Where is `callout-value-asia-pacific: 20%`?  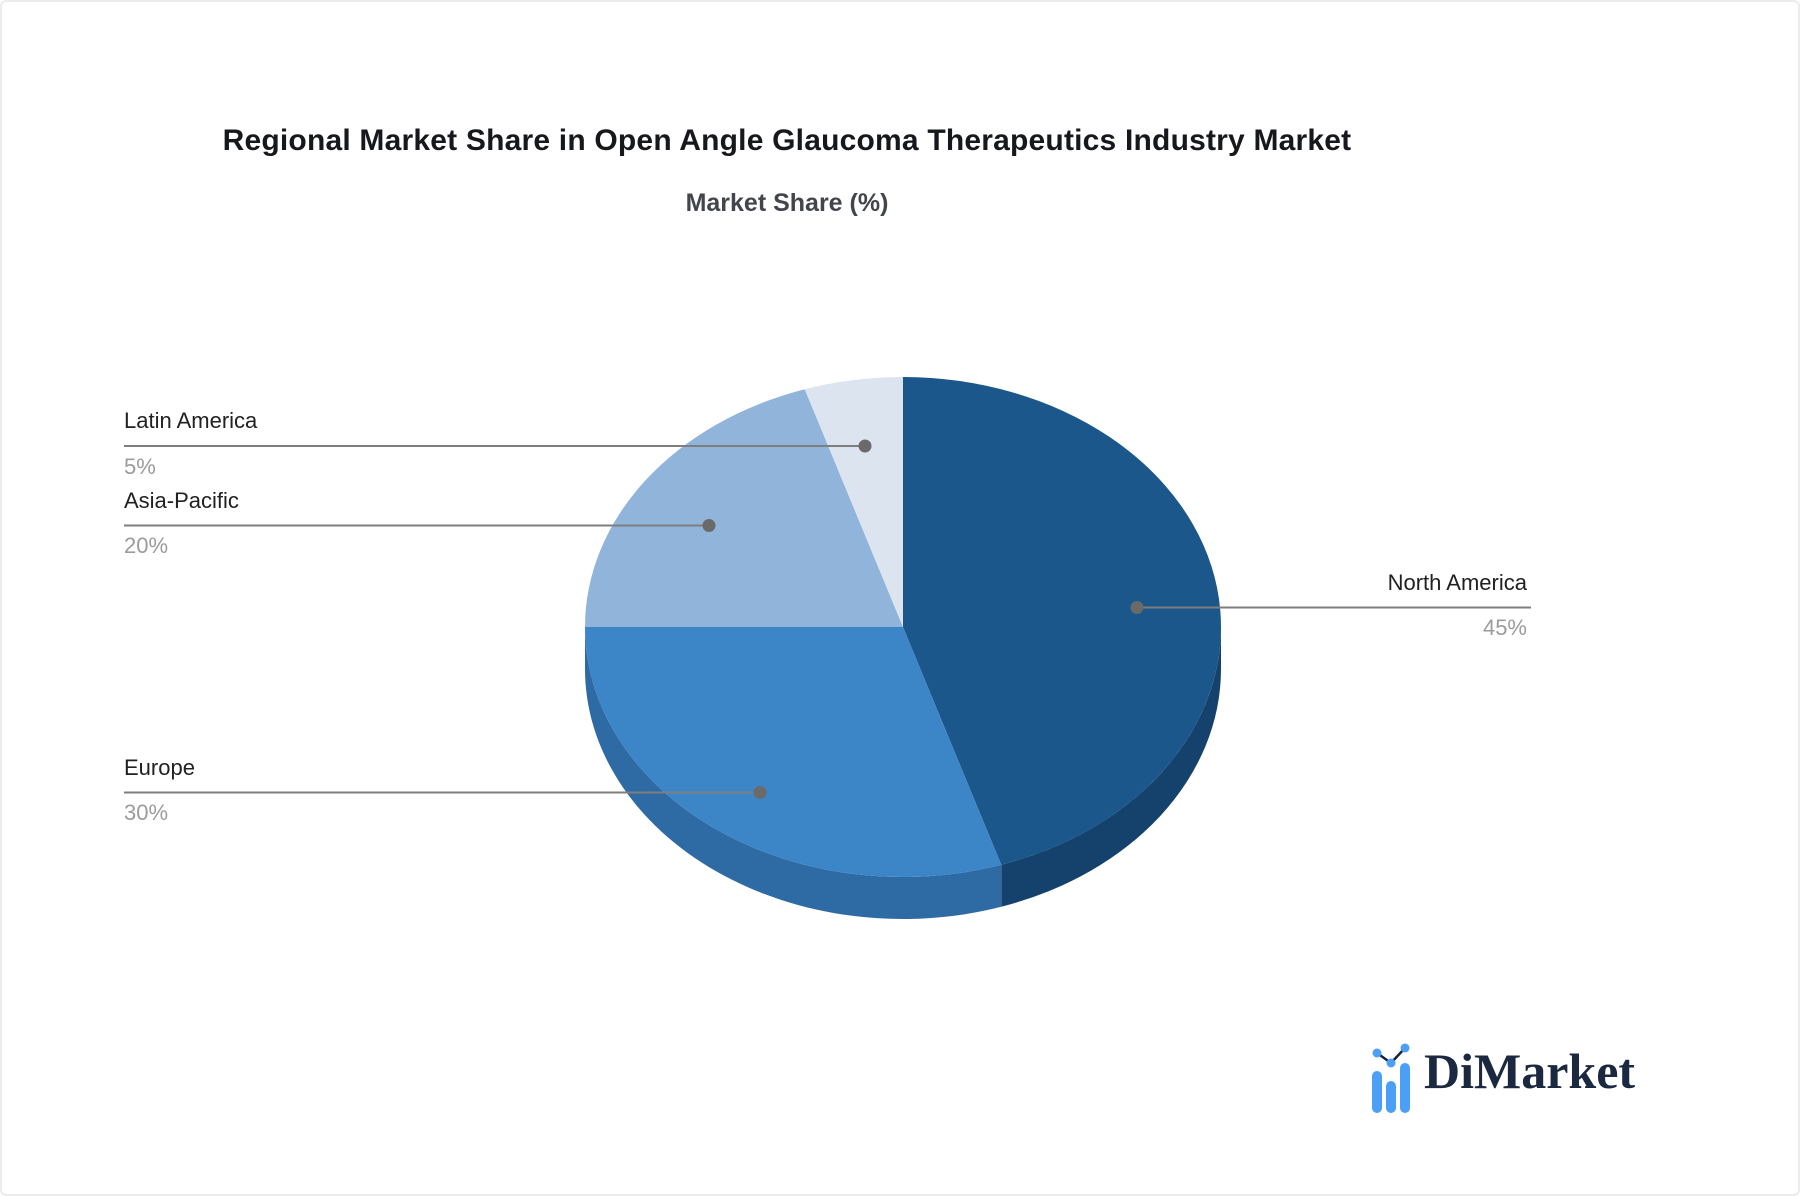
callout-value-asia-pacific: 20% is located at coordinates (146, 545).